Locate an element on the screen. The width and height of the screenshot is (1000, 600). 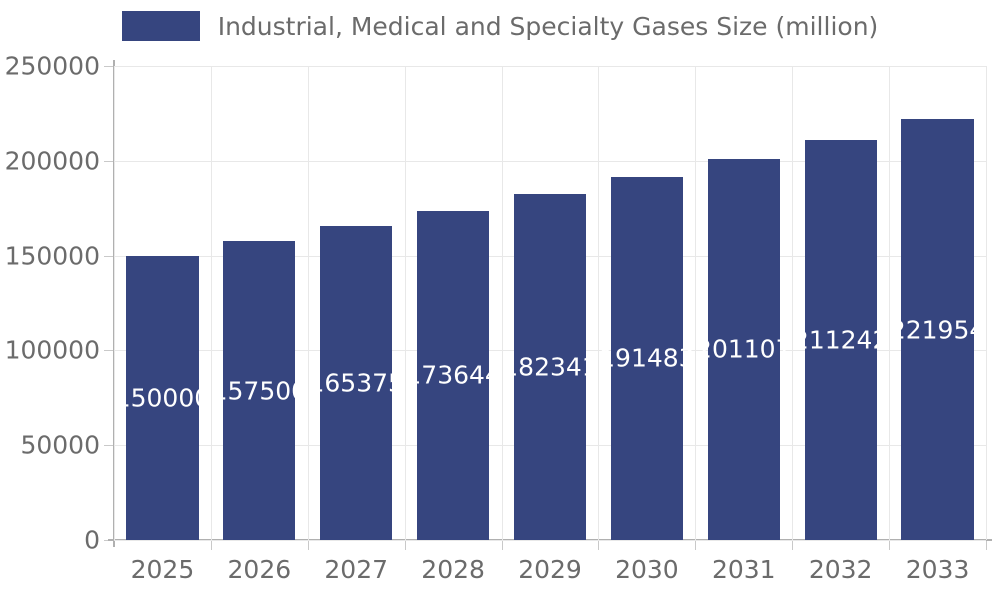
x-axis-tick-label: 2028 is located at coordinates (453, 569).